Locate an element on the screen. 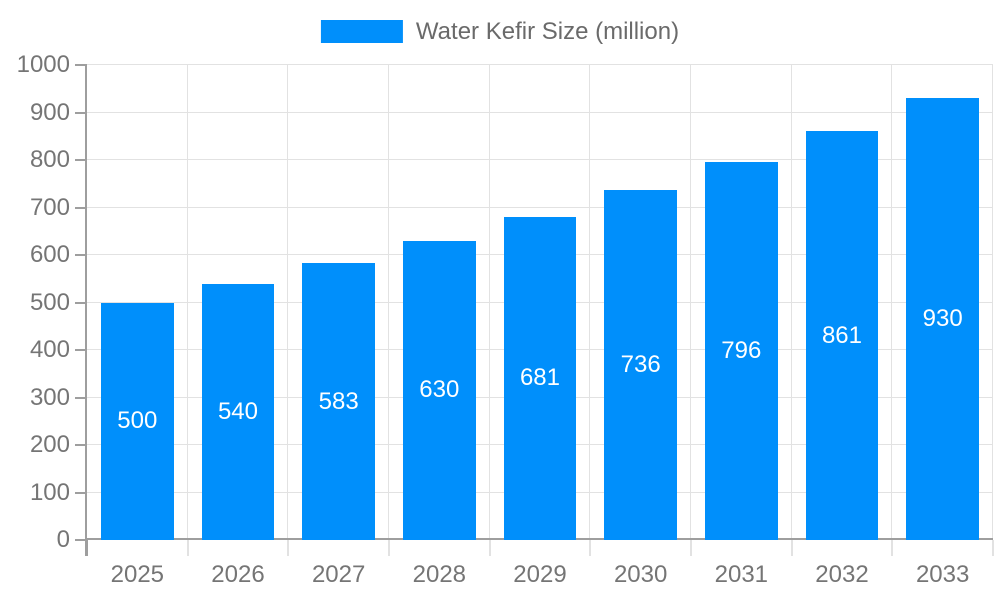 Image resolution: width=1000 pixels, height=600 pixels. x-axis-tick-label: 2026 is located at coordinates (238, 574).